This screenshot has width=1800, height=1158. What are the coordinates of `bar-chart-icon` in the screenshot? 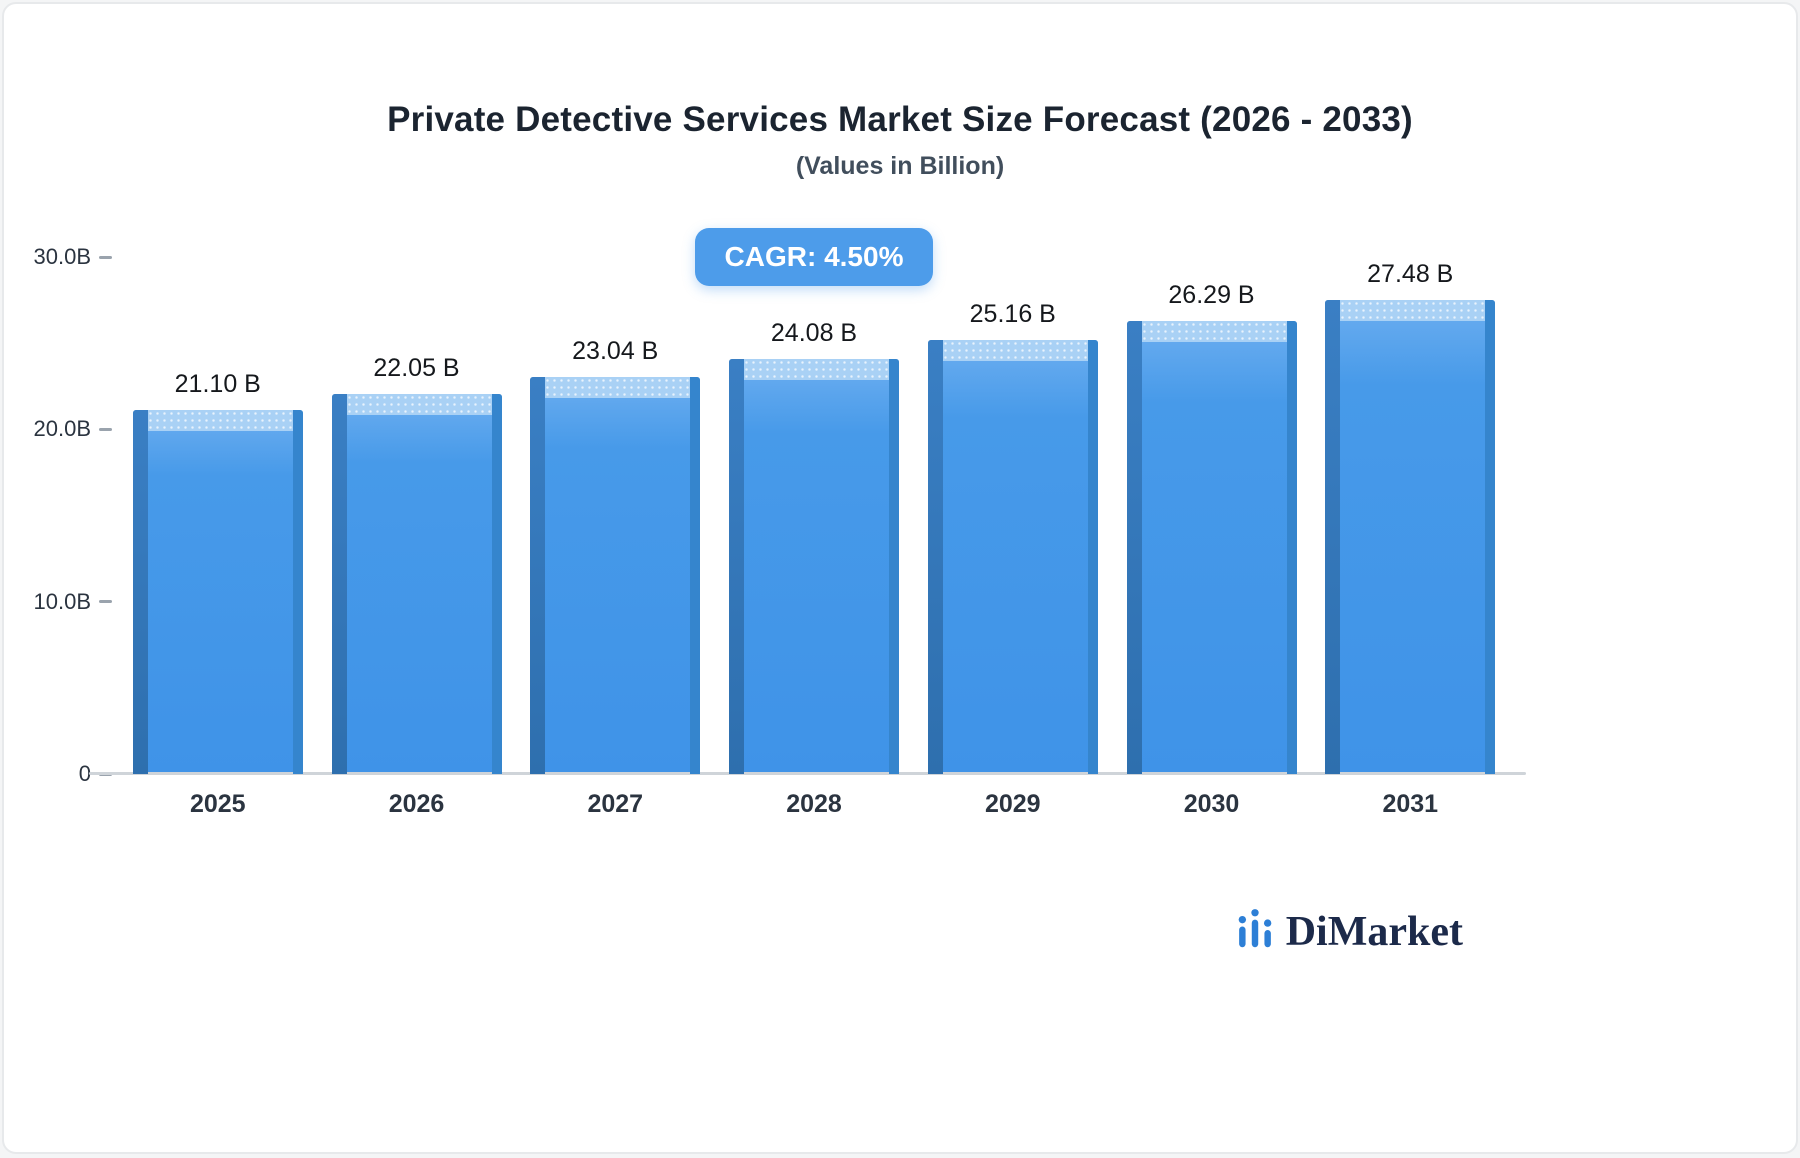 It's located at (1255, 928).